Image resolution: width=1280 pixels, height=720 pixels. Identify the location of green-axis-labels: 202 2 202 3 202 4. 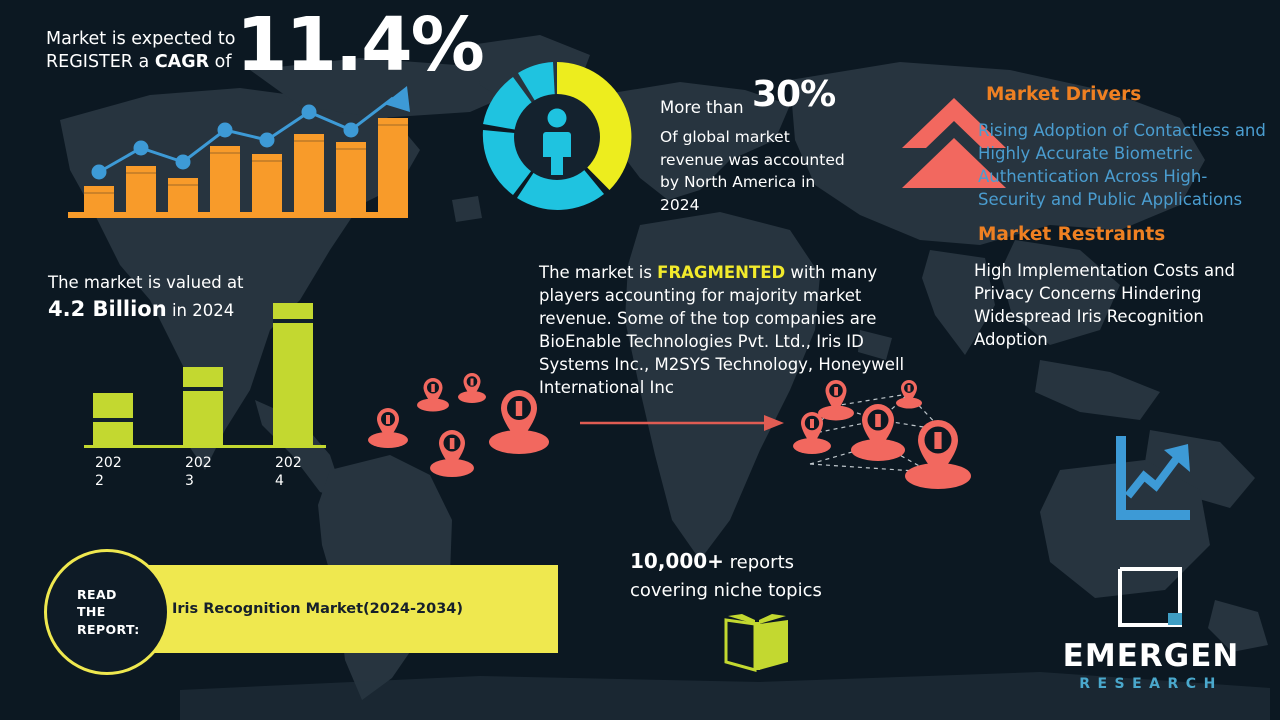
(198, 472).